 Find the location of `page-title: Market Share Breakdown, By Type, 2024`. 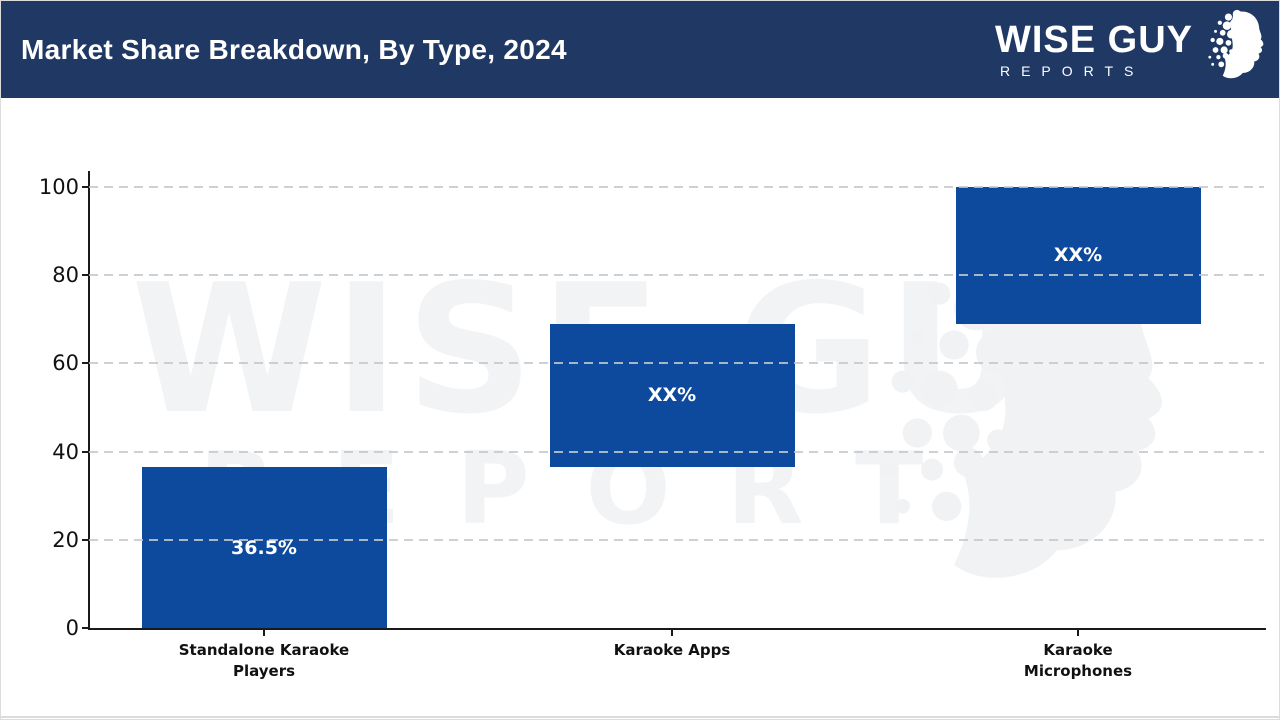

page-title: Market Share Breakdown, By Type, 2024 is located at coordinates (294, 49).